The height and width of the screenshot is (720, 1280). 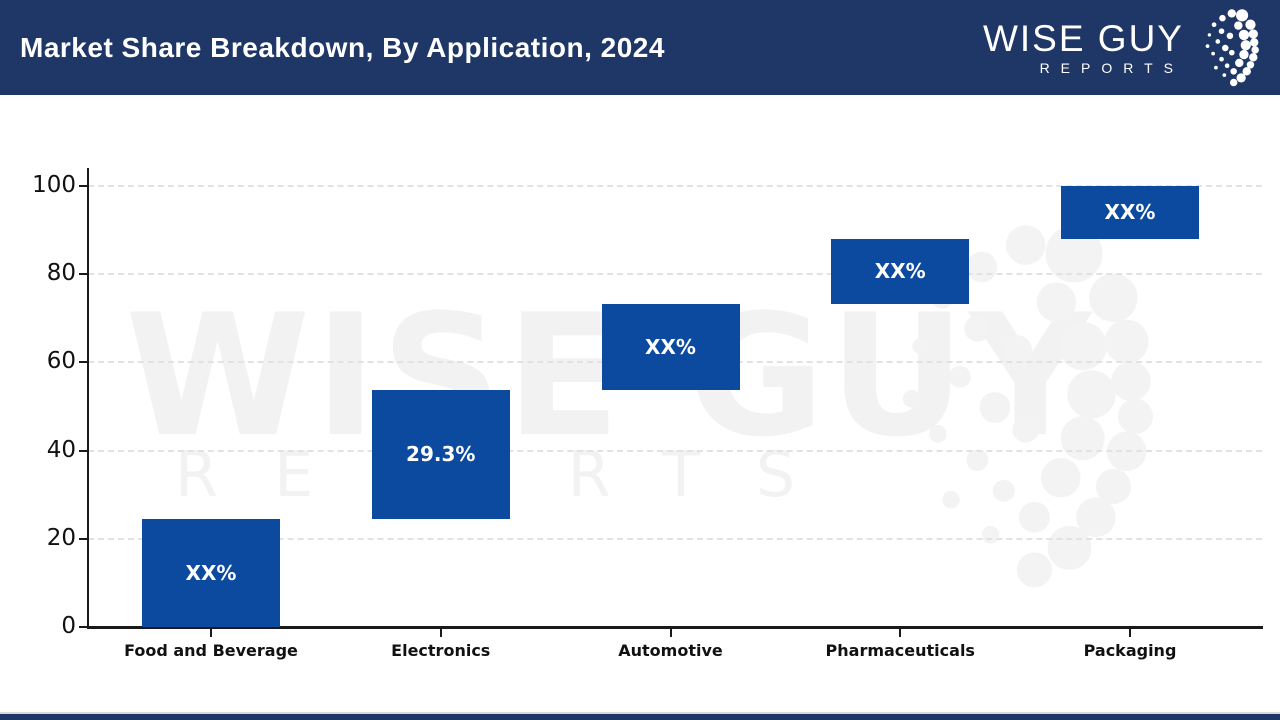 I want to click on y-axis-tick-label: 60, so click(x=61, y=361).